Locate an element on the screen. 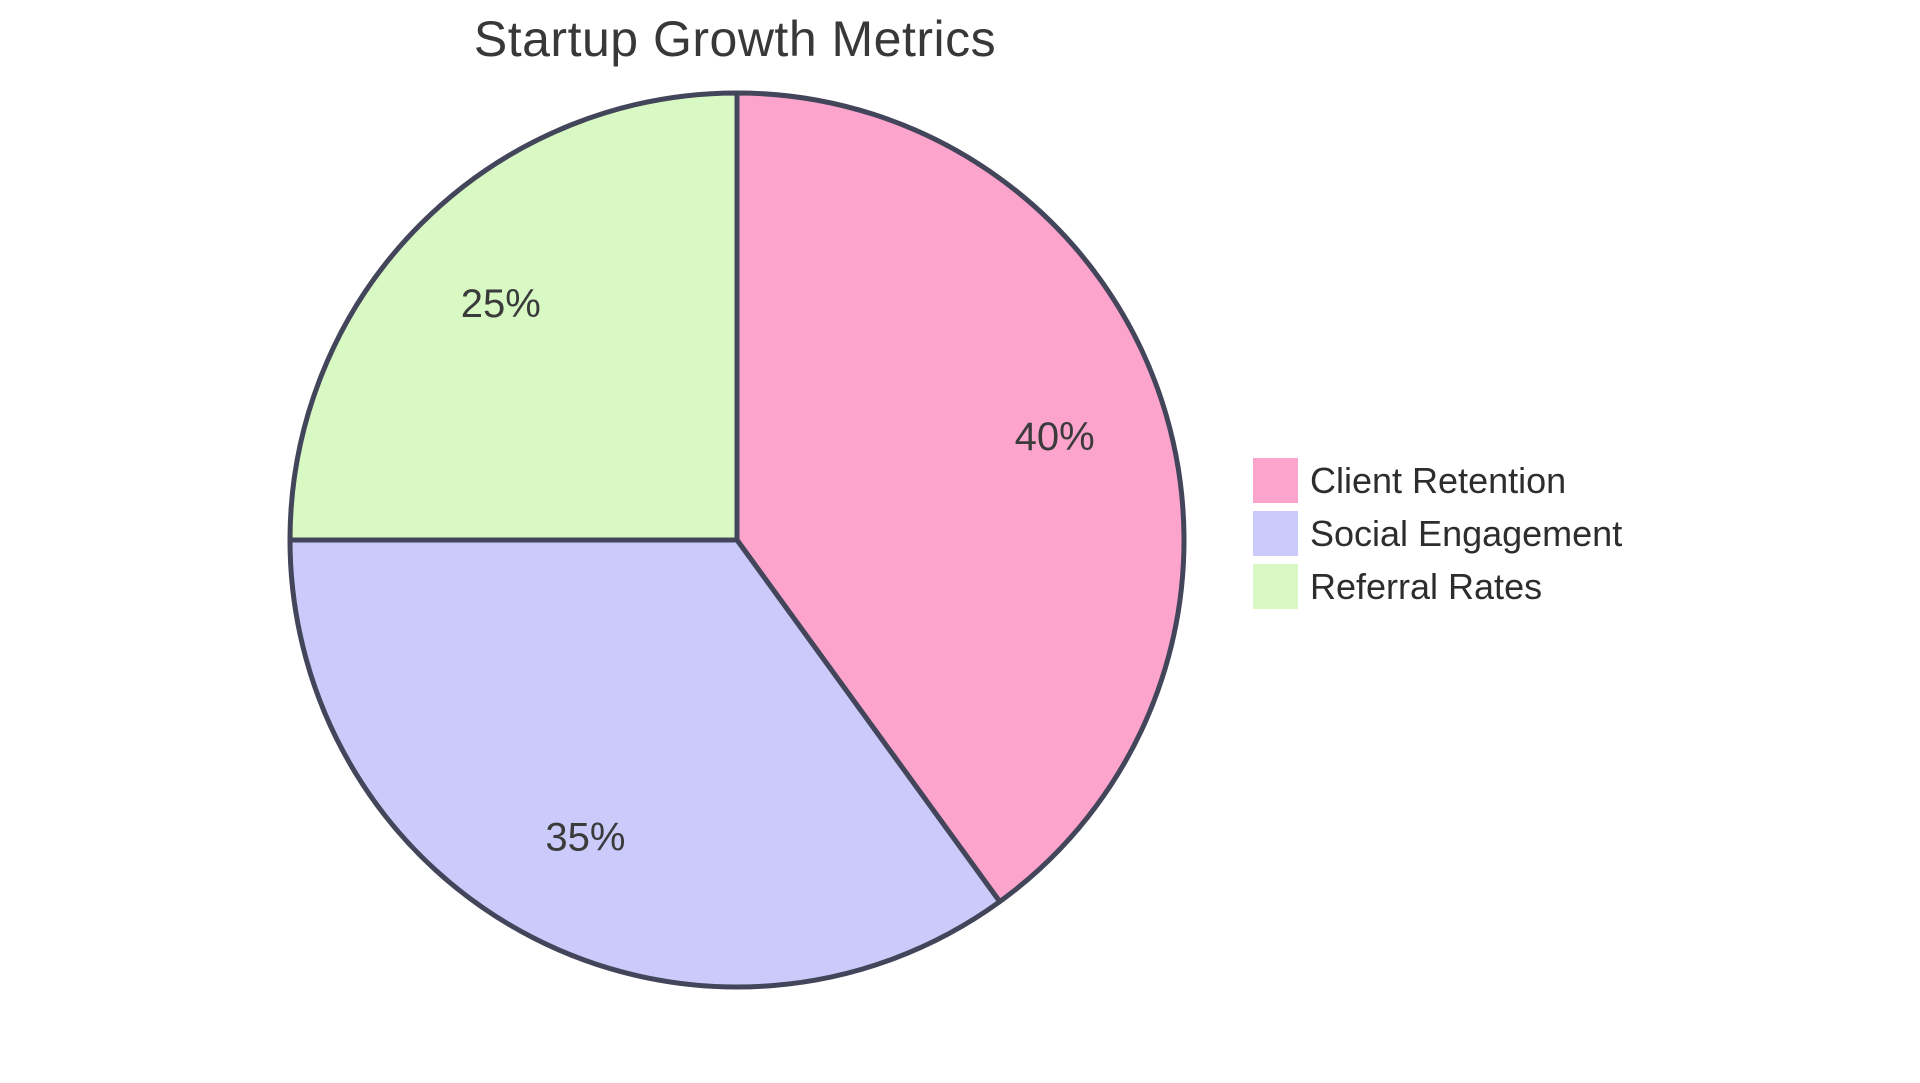  slice-label-client-retention: 40% is located at coordinates (1055, 437).